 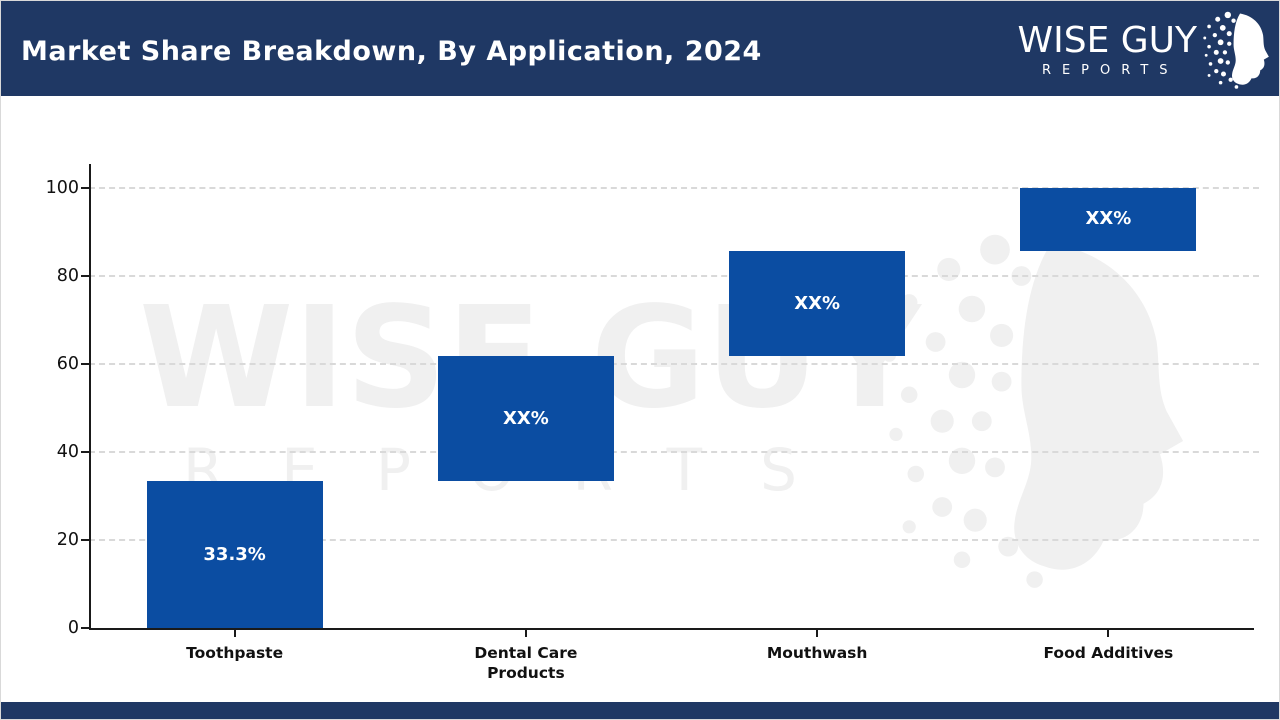 I want to click on bar-dental-care-products, so click(x=525, y=419).